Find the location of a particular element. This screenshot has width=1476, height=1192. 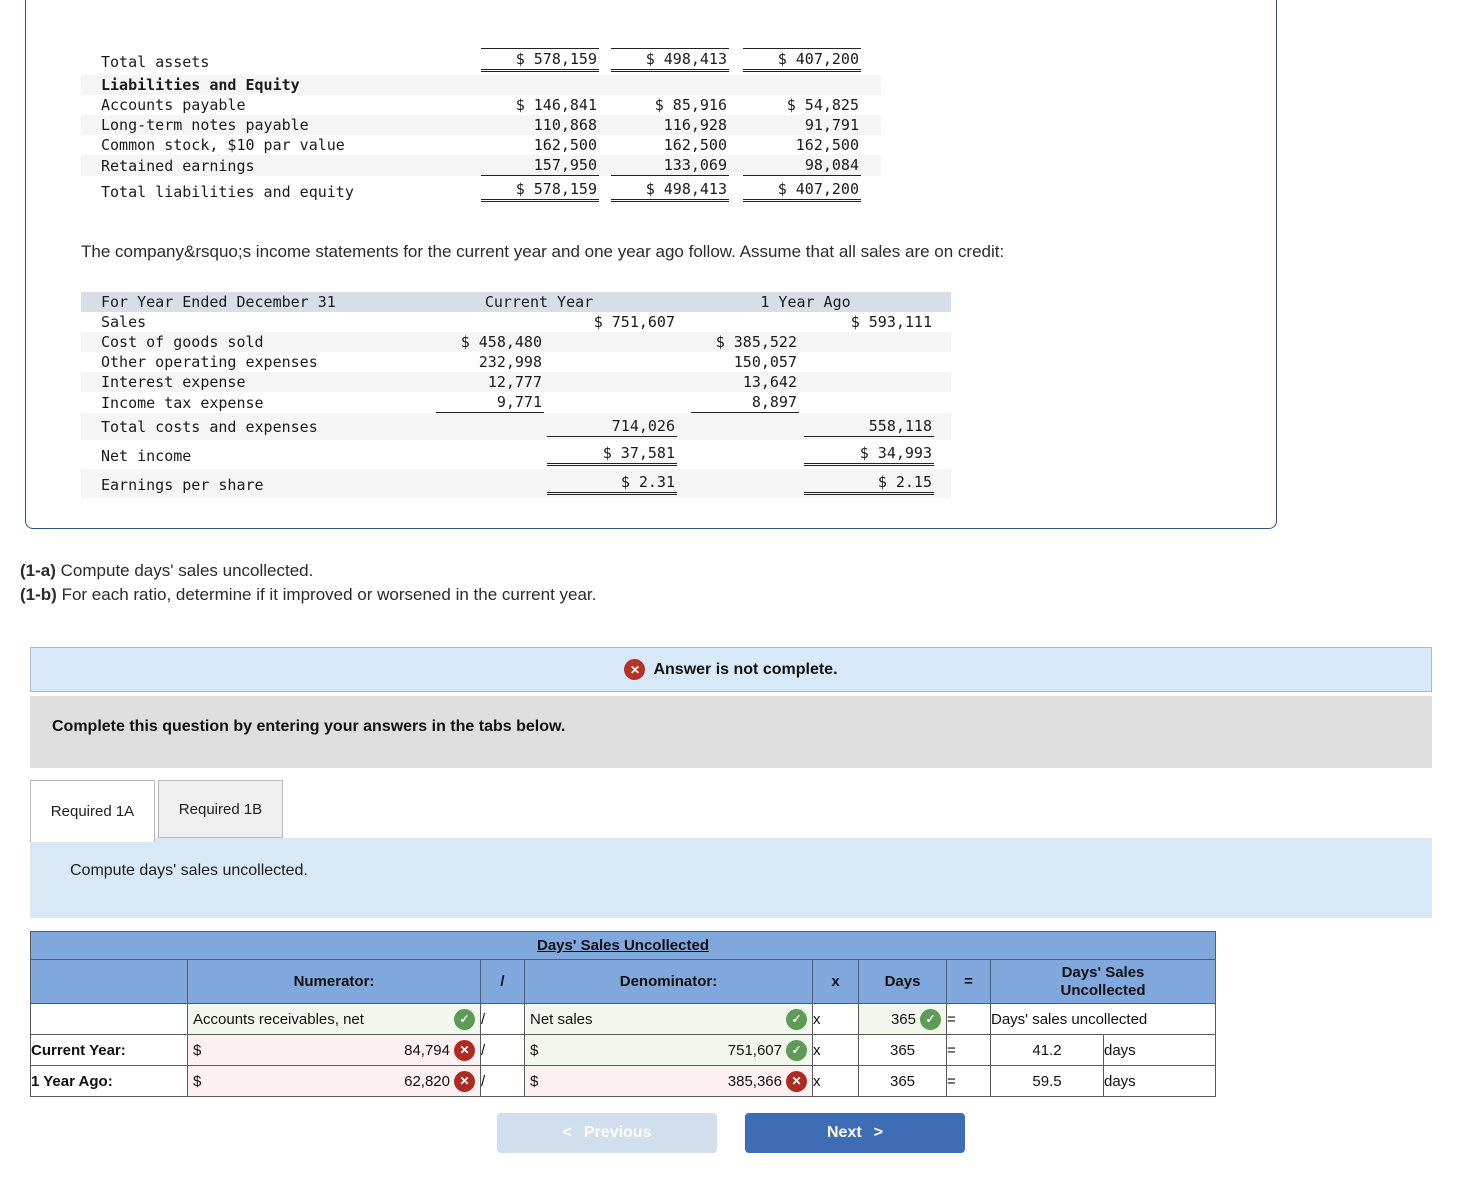

days-constant-cell: 365 ✓ is located at coordinates (902, 1019).